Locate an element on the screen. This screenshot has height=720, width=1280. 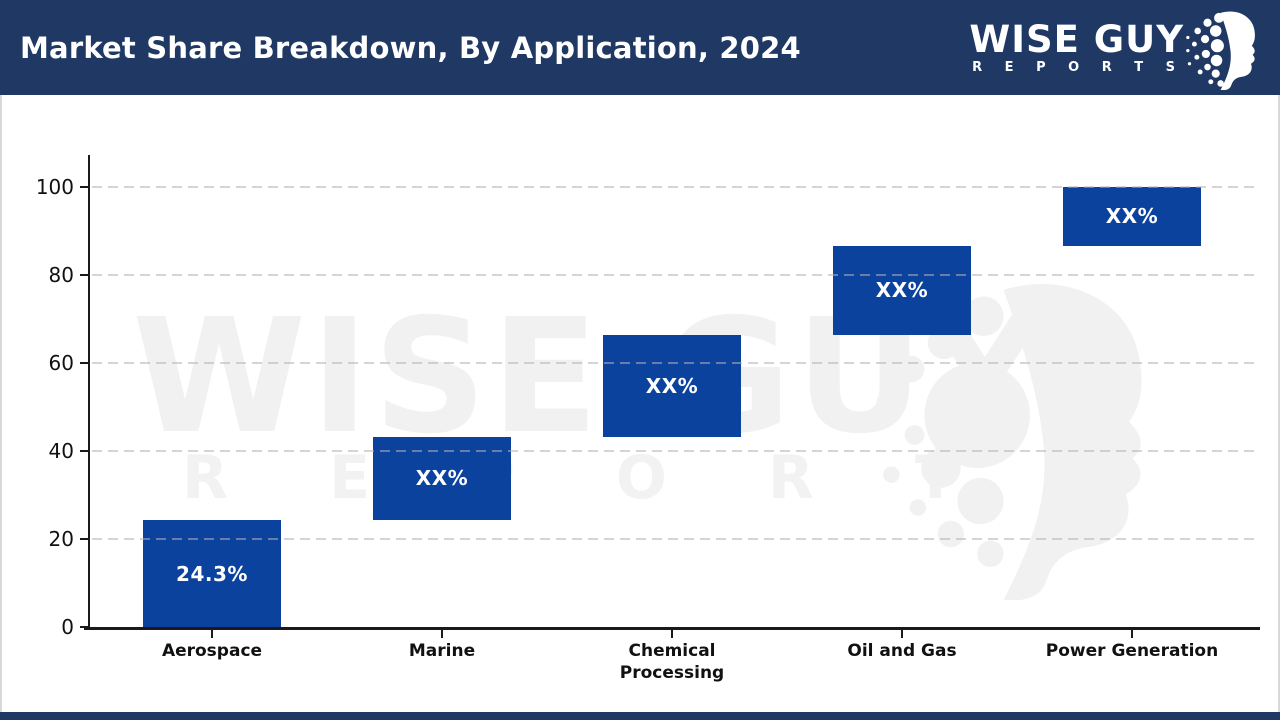
brand-logo: WISE GUY R E P O R T S is located at coordinates (1115, 48).